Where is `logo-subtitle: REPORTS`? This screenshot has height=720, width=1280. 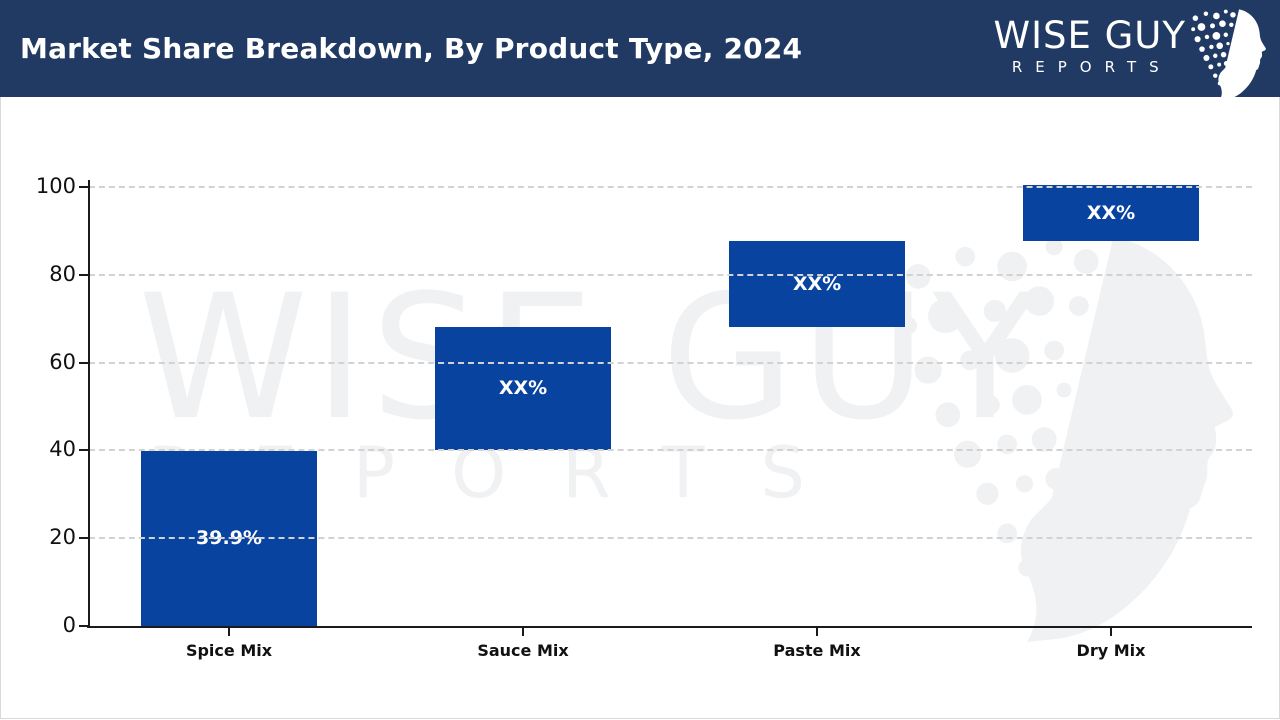 logo-subtitle: REPORTS is located at coordinates (1091, 67).